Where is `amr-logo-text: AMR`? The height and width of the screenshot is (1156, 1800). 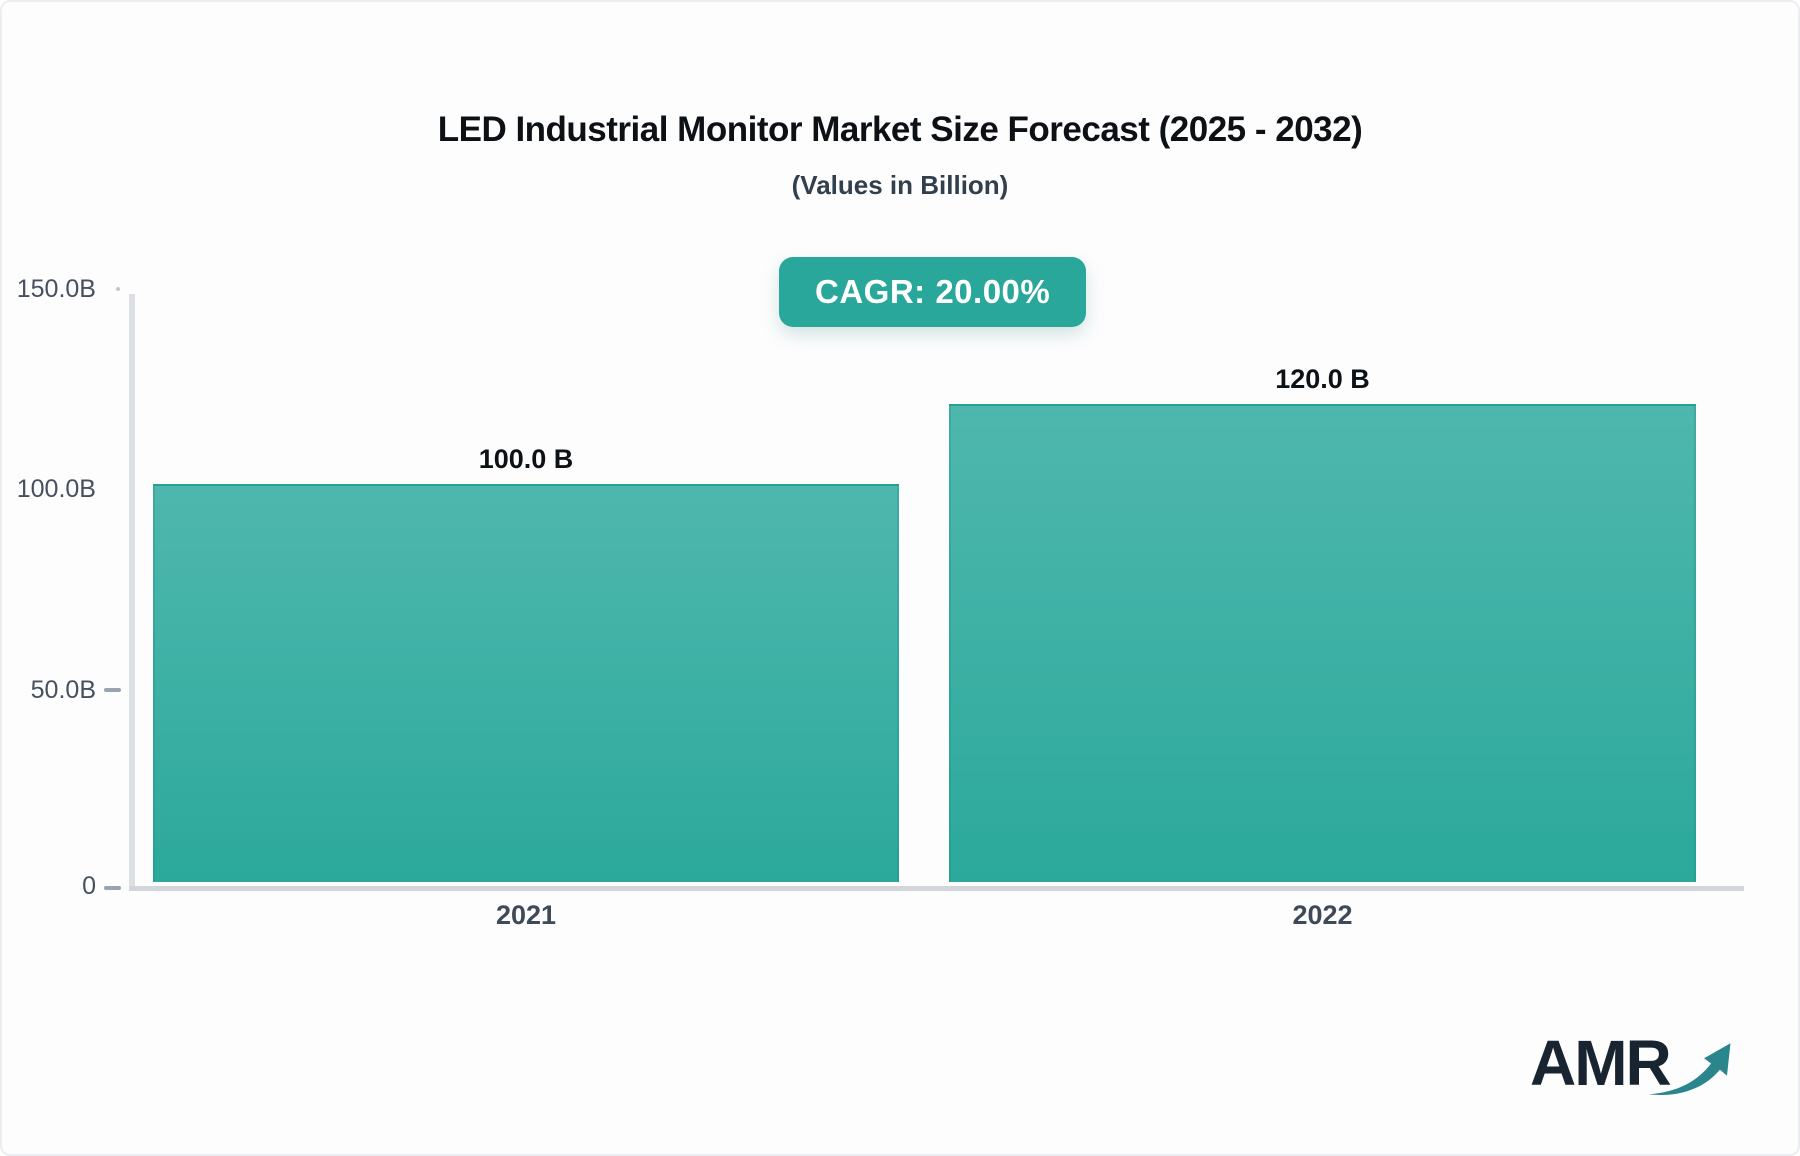 amr-logo-text: AMR is located at coordinates (1601, 1063).